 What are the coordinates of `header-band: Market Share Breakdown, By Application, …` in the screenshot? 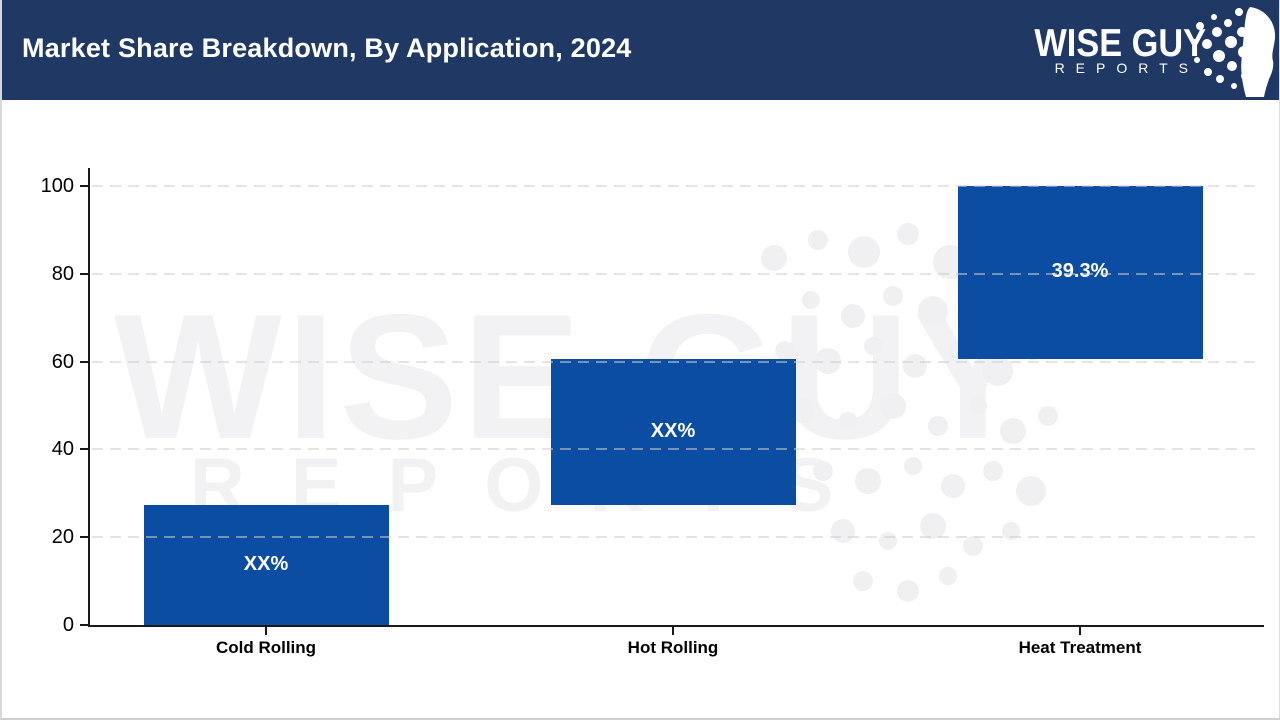 It's located at (640, 50).